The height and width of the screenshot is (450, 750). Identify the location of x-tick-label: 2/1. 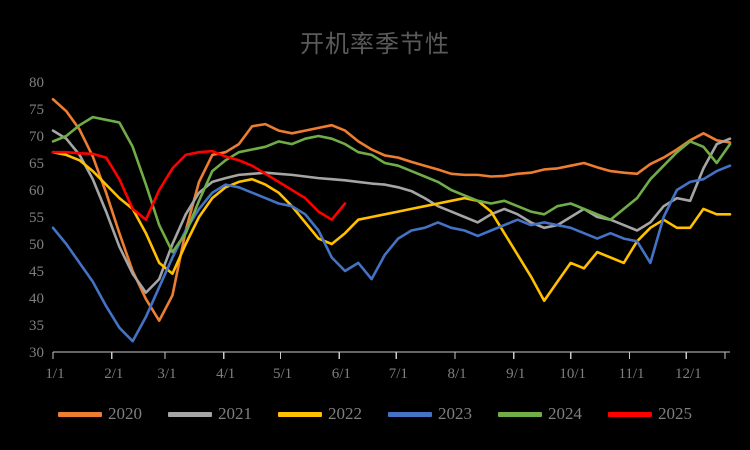
(113, 374).